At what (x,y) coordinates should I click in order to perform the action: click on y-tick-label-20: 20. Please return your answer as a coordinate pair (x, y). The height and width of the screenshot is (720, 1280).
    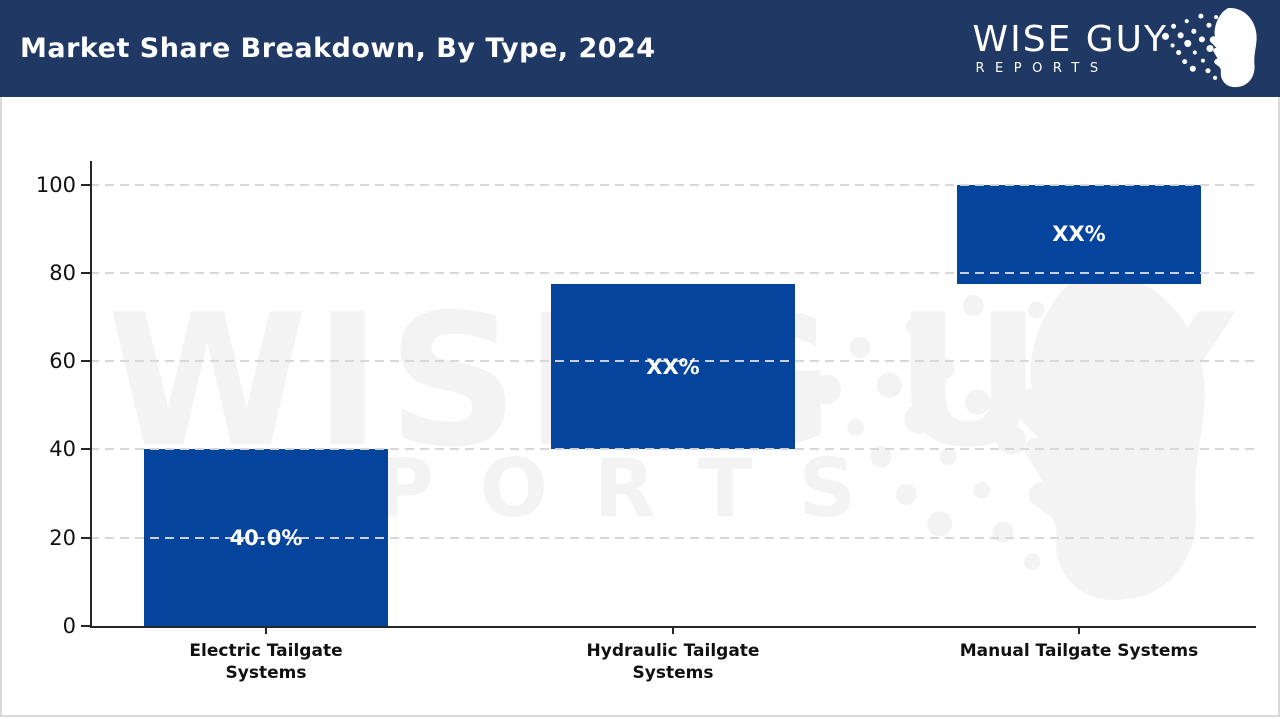
    Looking at the image, I should click on (62, 537).